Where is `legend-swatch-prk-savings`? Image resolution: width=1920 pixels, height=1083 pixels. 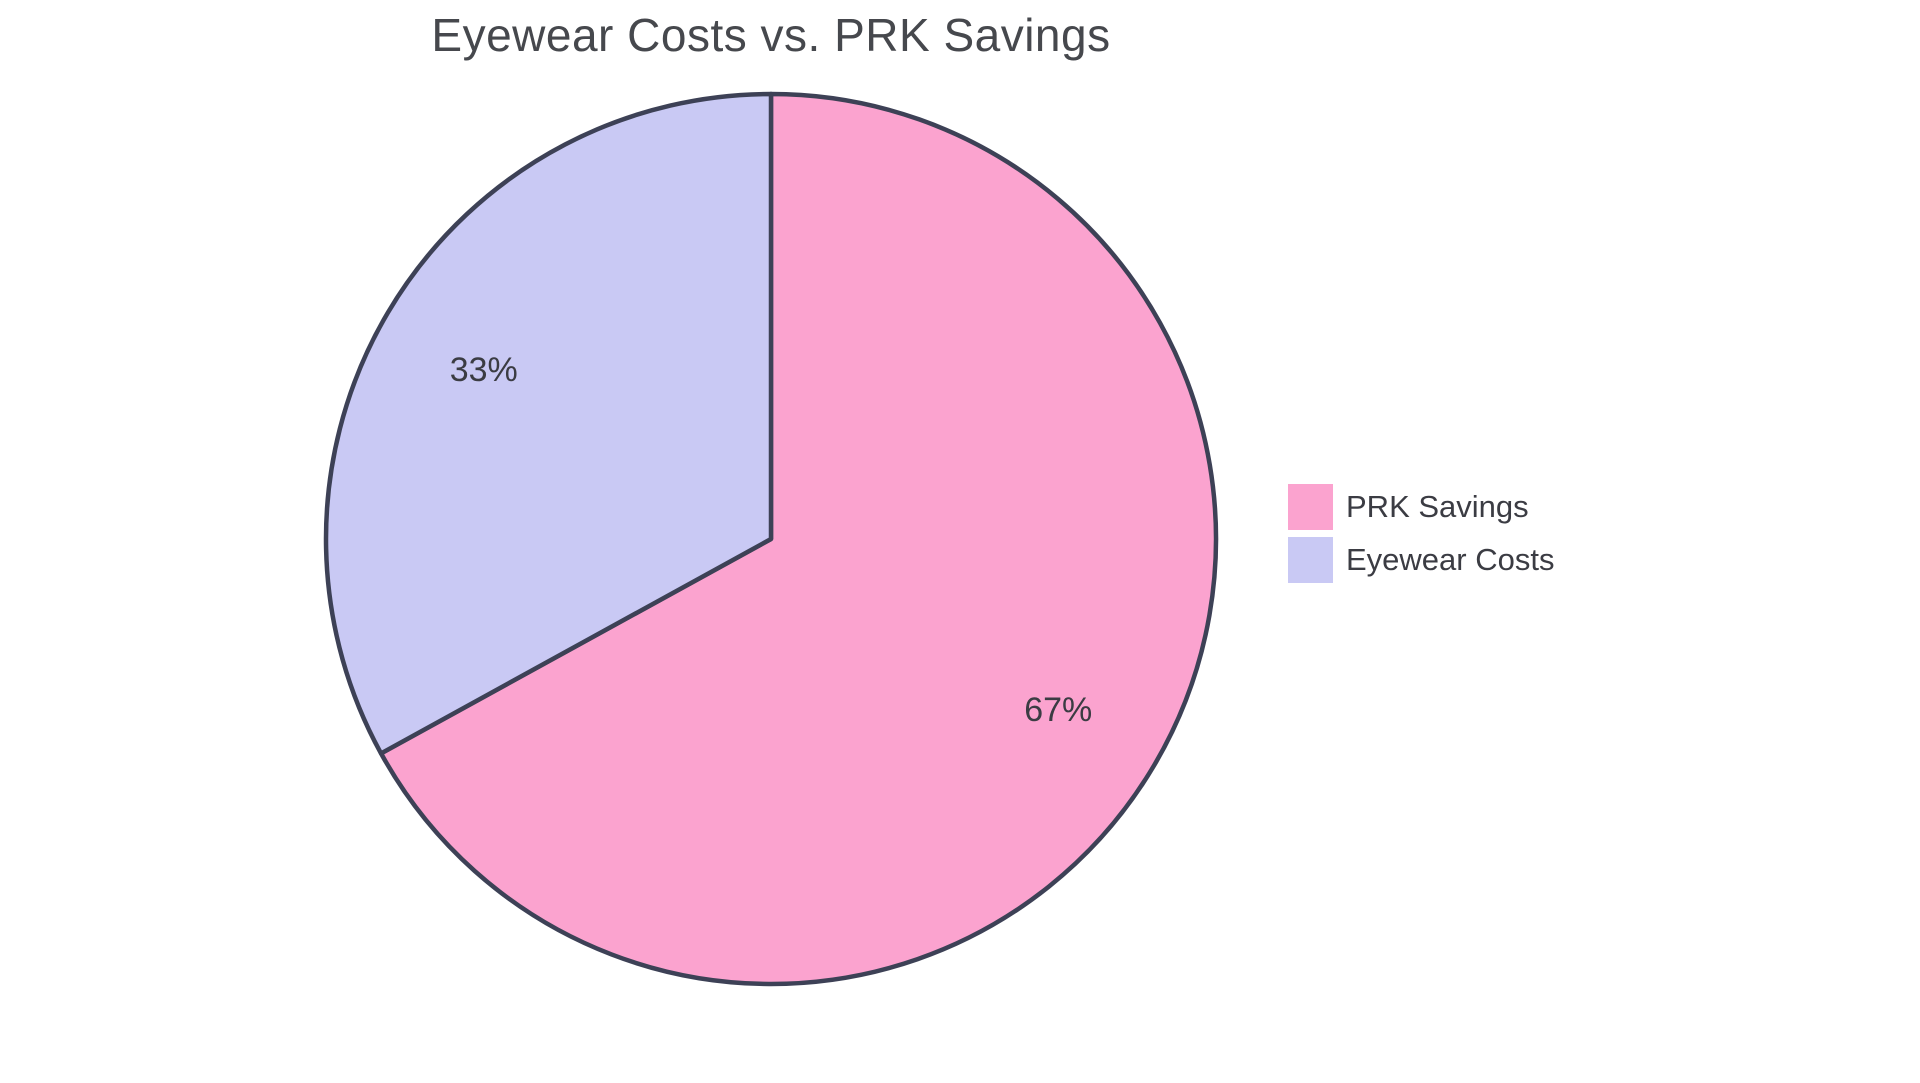
legend-swatch-prk-savings is located at coordinates (1310, 507).